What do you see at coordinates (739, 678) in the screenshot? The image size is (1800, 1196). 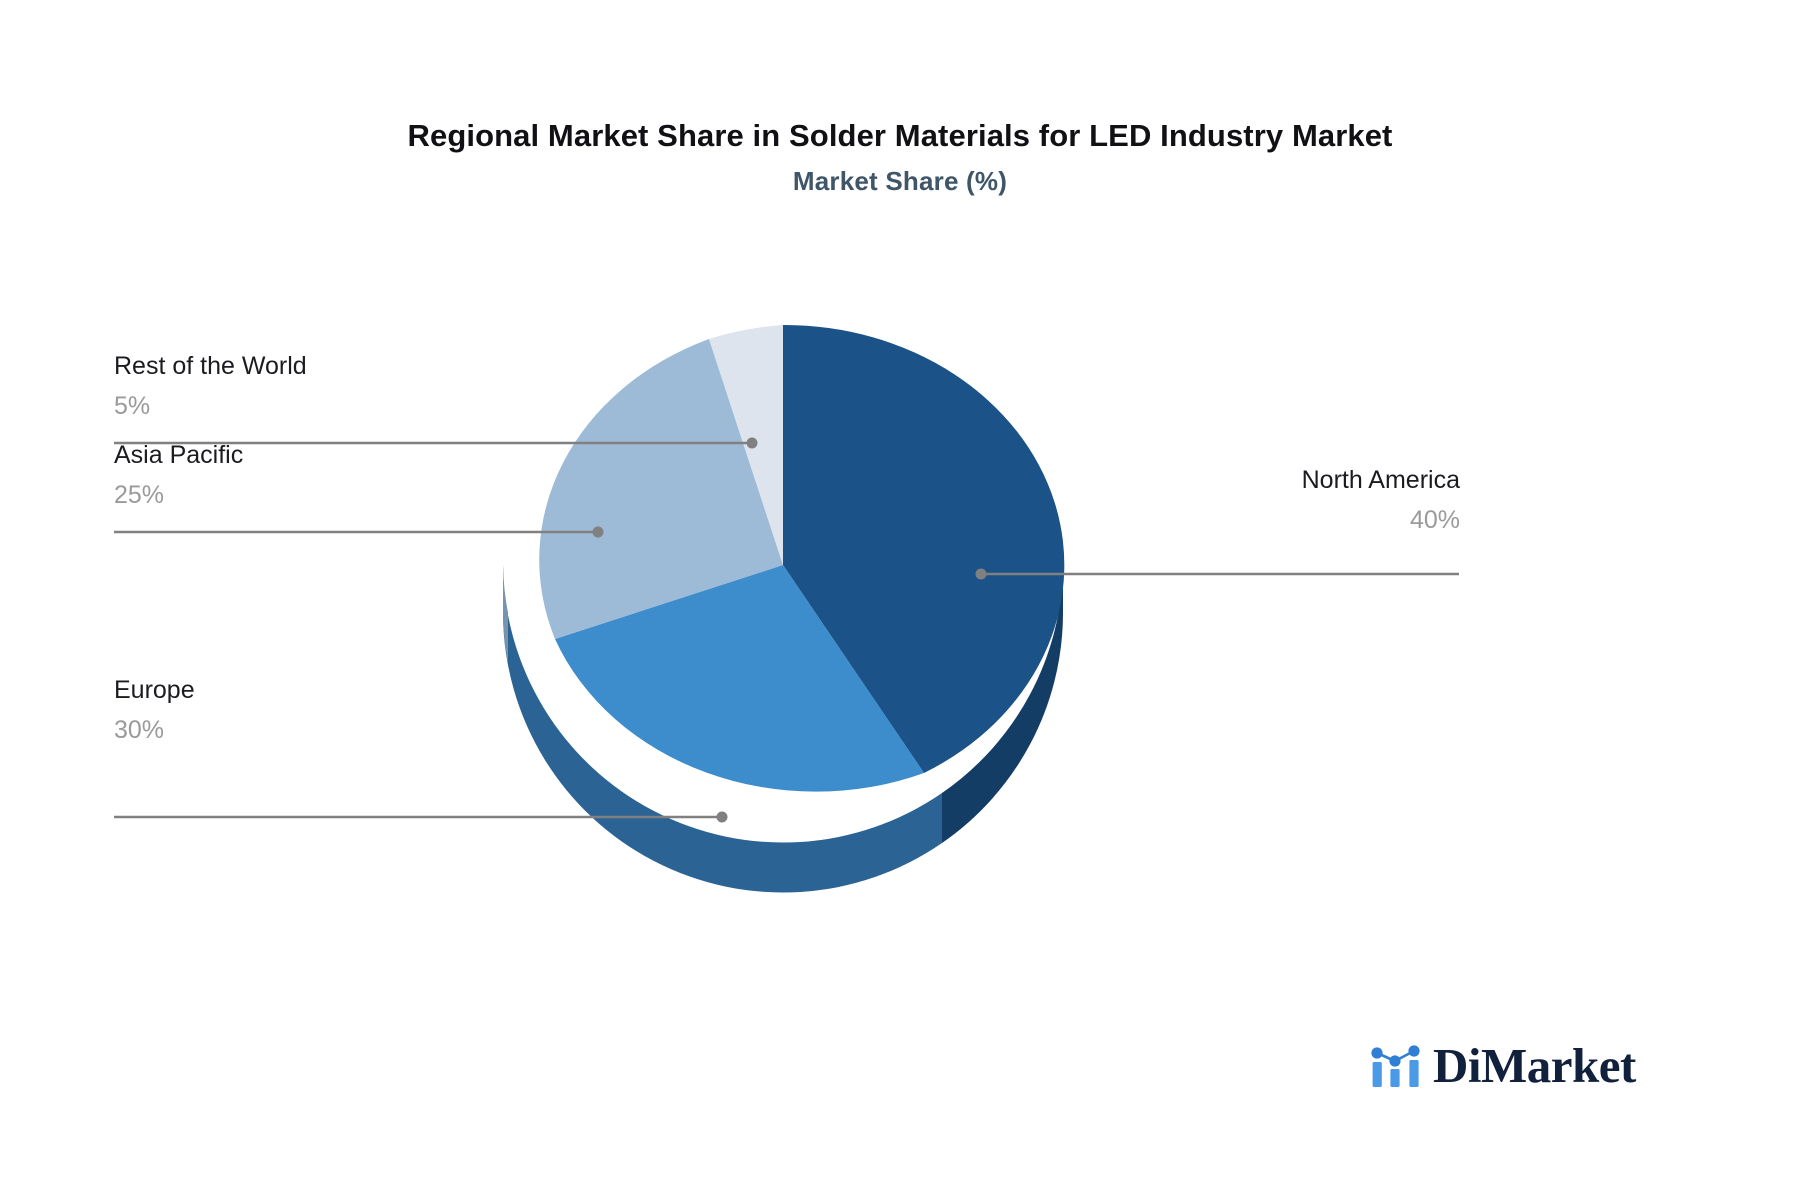 I see `slice-europe` at bounding box center [739, 678].